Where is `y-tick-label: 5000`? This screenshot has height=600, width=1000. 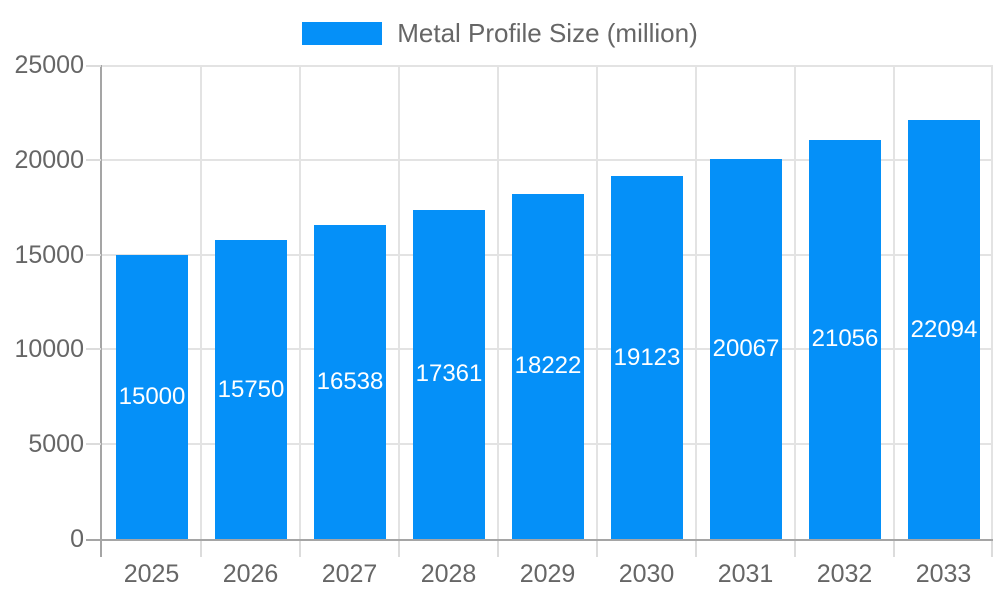
y-tick-label: 5000 is located at coordinates (56, 444).